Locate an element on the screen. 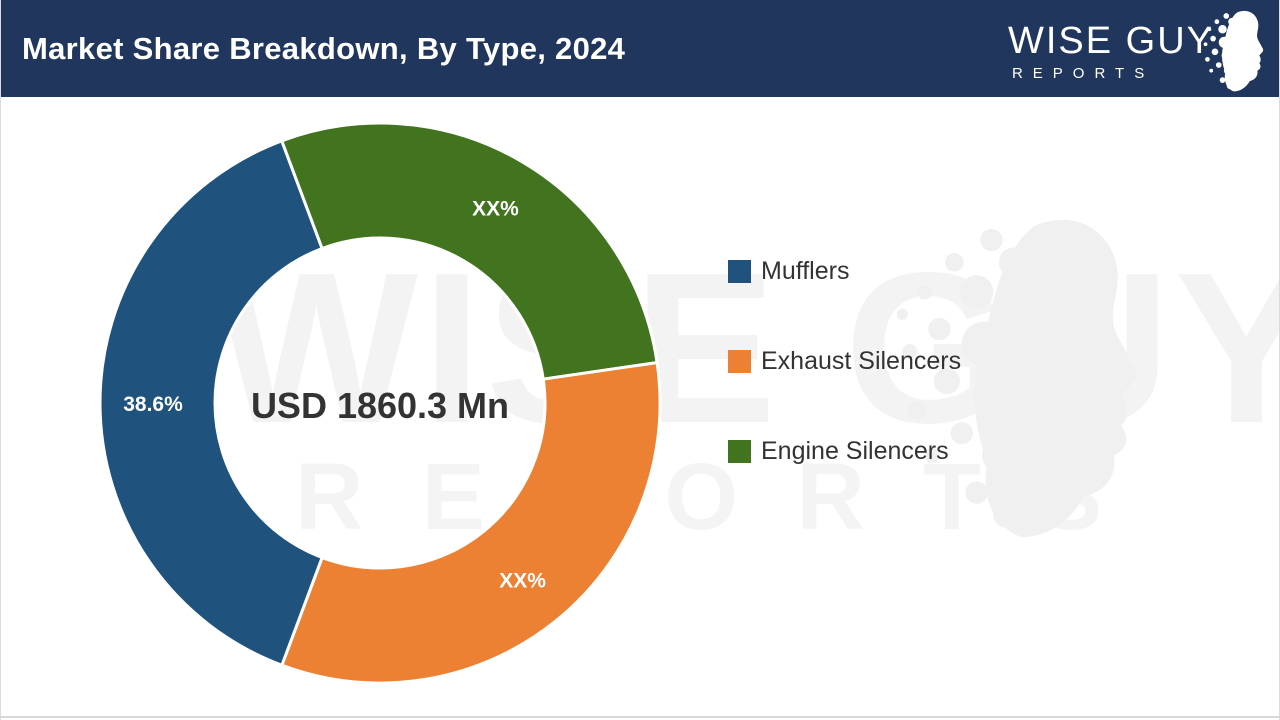 Image resolution: width=1280 pixels, height=720 pixels. legend-label-mufflers: Mufflers is located at coordinates (805, 271).